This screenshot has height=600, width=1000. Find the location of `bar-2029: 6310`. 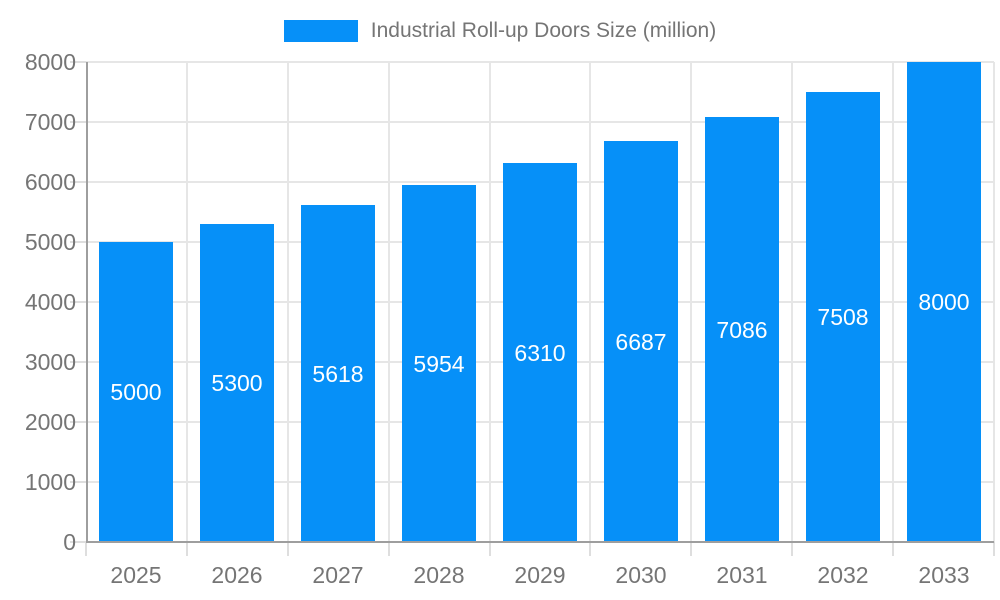

bar-2029: 6310 is located at coordinates (540, 352).